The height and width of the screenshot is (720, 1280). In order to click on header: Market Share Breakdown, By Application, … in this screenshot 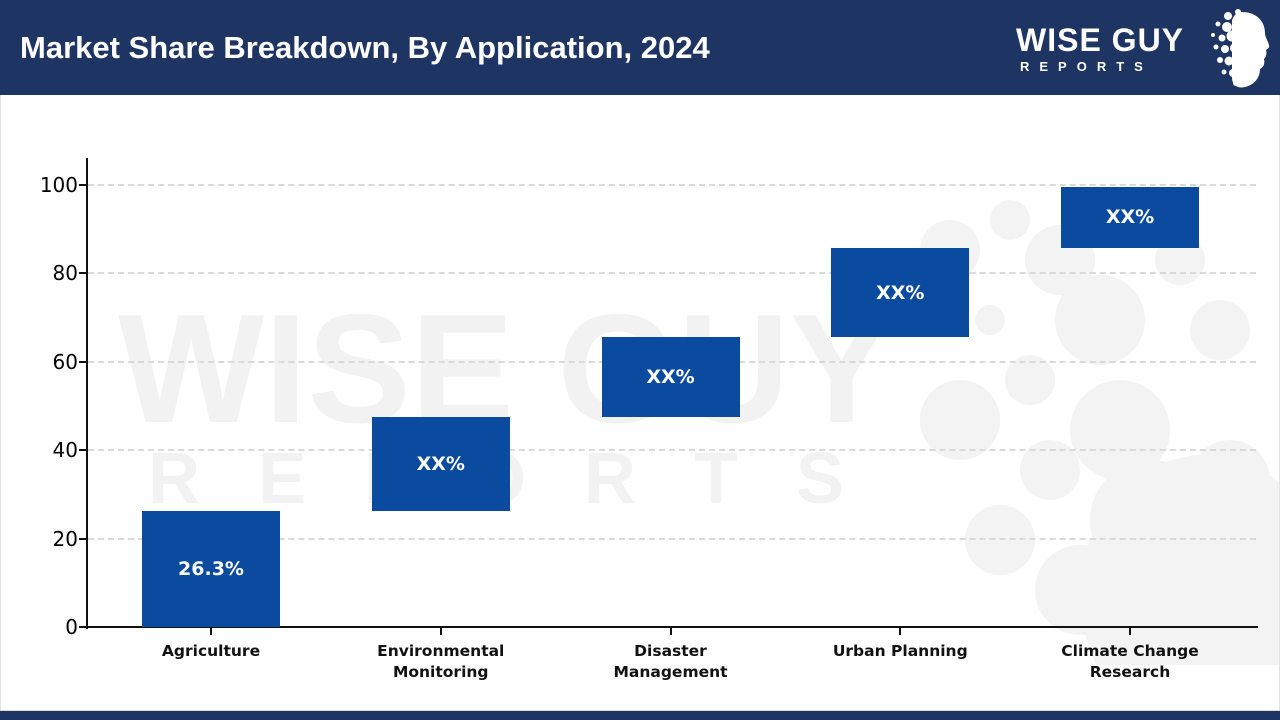, I will do `click(640, 47)`.